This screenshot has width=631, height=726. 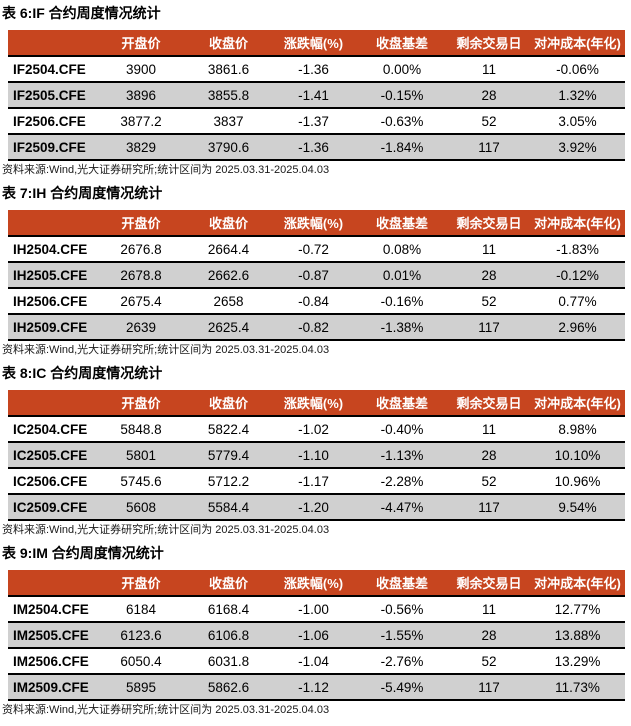 I want to click on contract-cell: IH2504.CFE, so click(x=52, y=248).